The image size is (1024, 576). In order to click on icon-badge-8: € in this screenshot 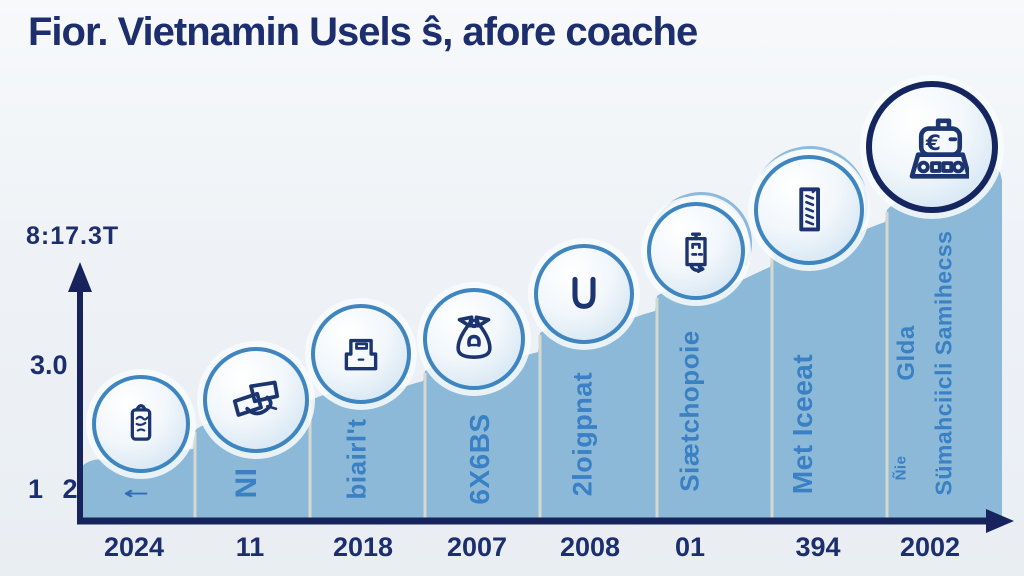, I will do `click(932, 147)`.